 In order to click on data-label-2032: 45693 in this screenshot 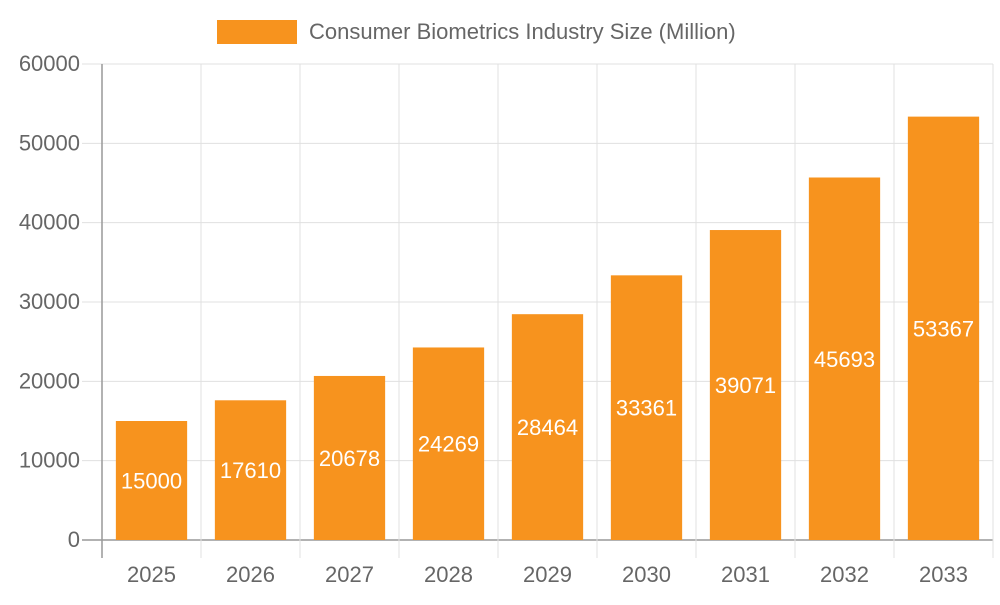, I will do `click(844, 359)`.